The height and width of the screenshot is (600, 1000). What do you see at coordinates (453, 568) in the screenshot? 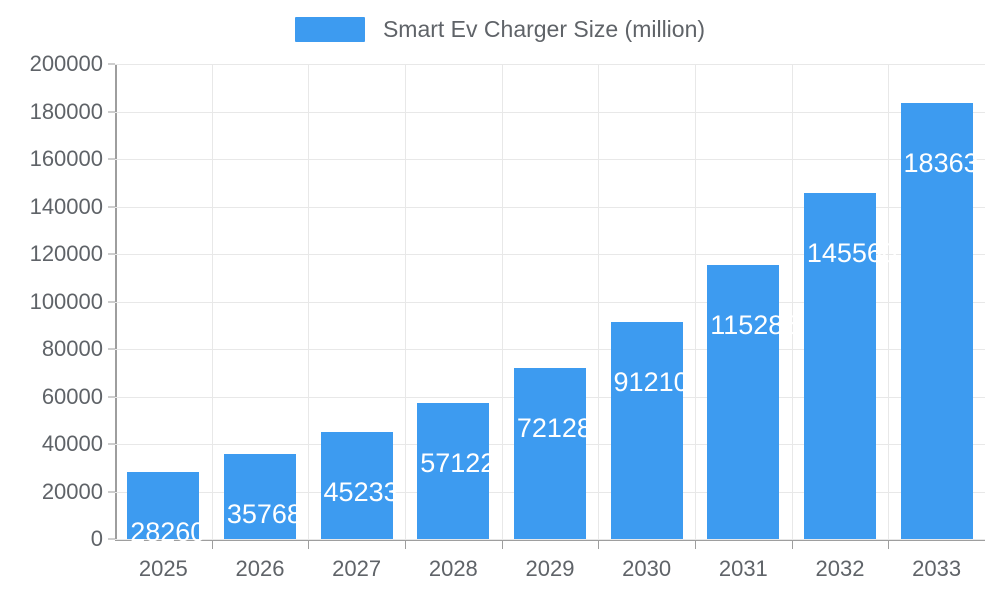
I see `x-axis-tick-label: 2028` at bounding box center [453, 568].